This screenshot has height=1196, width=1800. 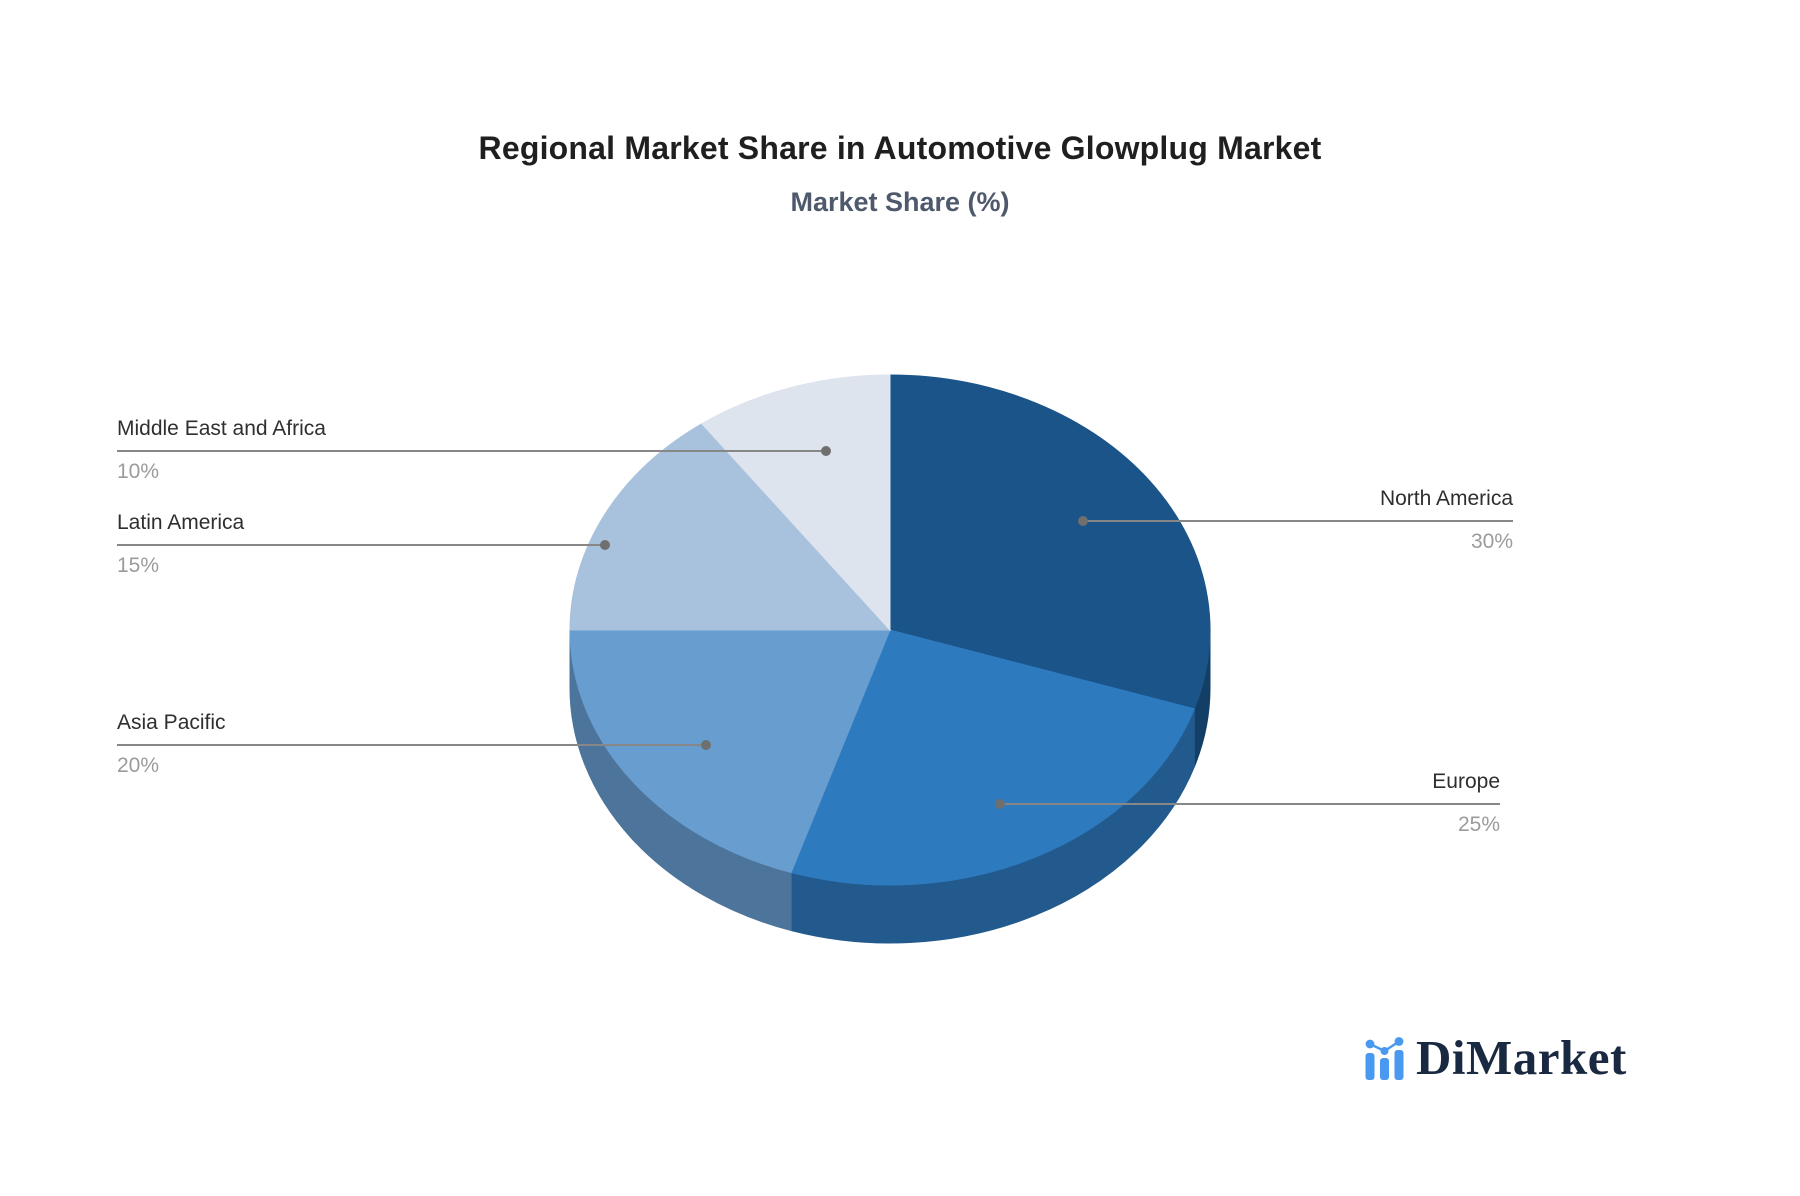 I want to click on label-dot-latin-america, so click(x=605, y=545).